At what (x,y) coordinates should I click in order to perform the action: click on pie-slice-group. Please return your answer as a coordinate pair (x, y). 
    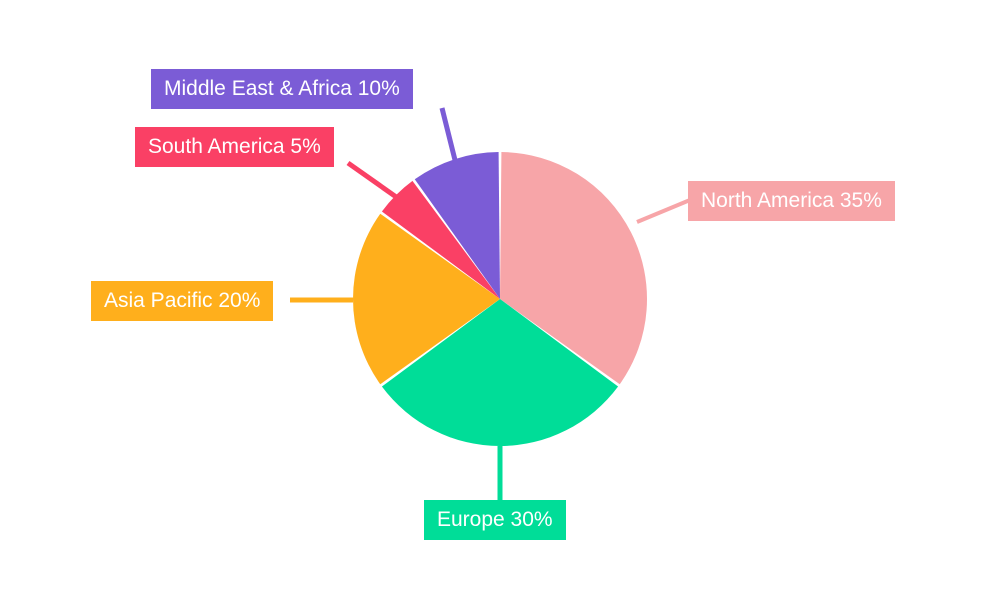
    Looking at the image, I should click on (499, 299).